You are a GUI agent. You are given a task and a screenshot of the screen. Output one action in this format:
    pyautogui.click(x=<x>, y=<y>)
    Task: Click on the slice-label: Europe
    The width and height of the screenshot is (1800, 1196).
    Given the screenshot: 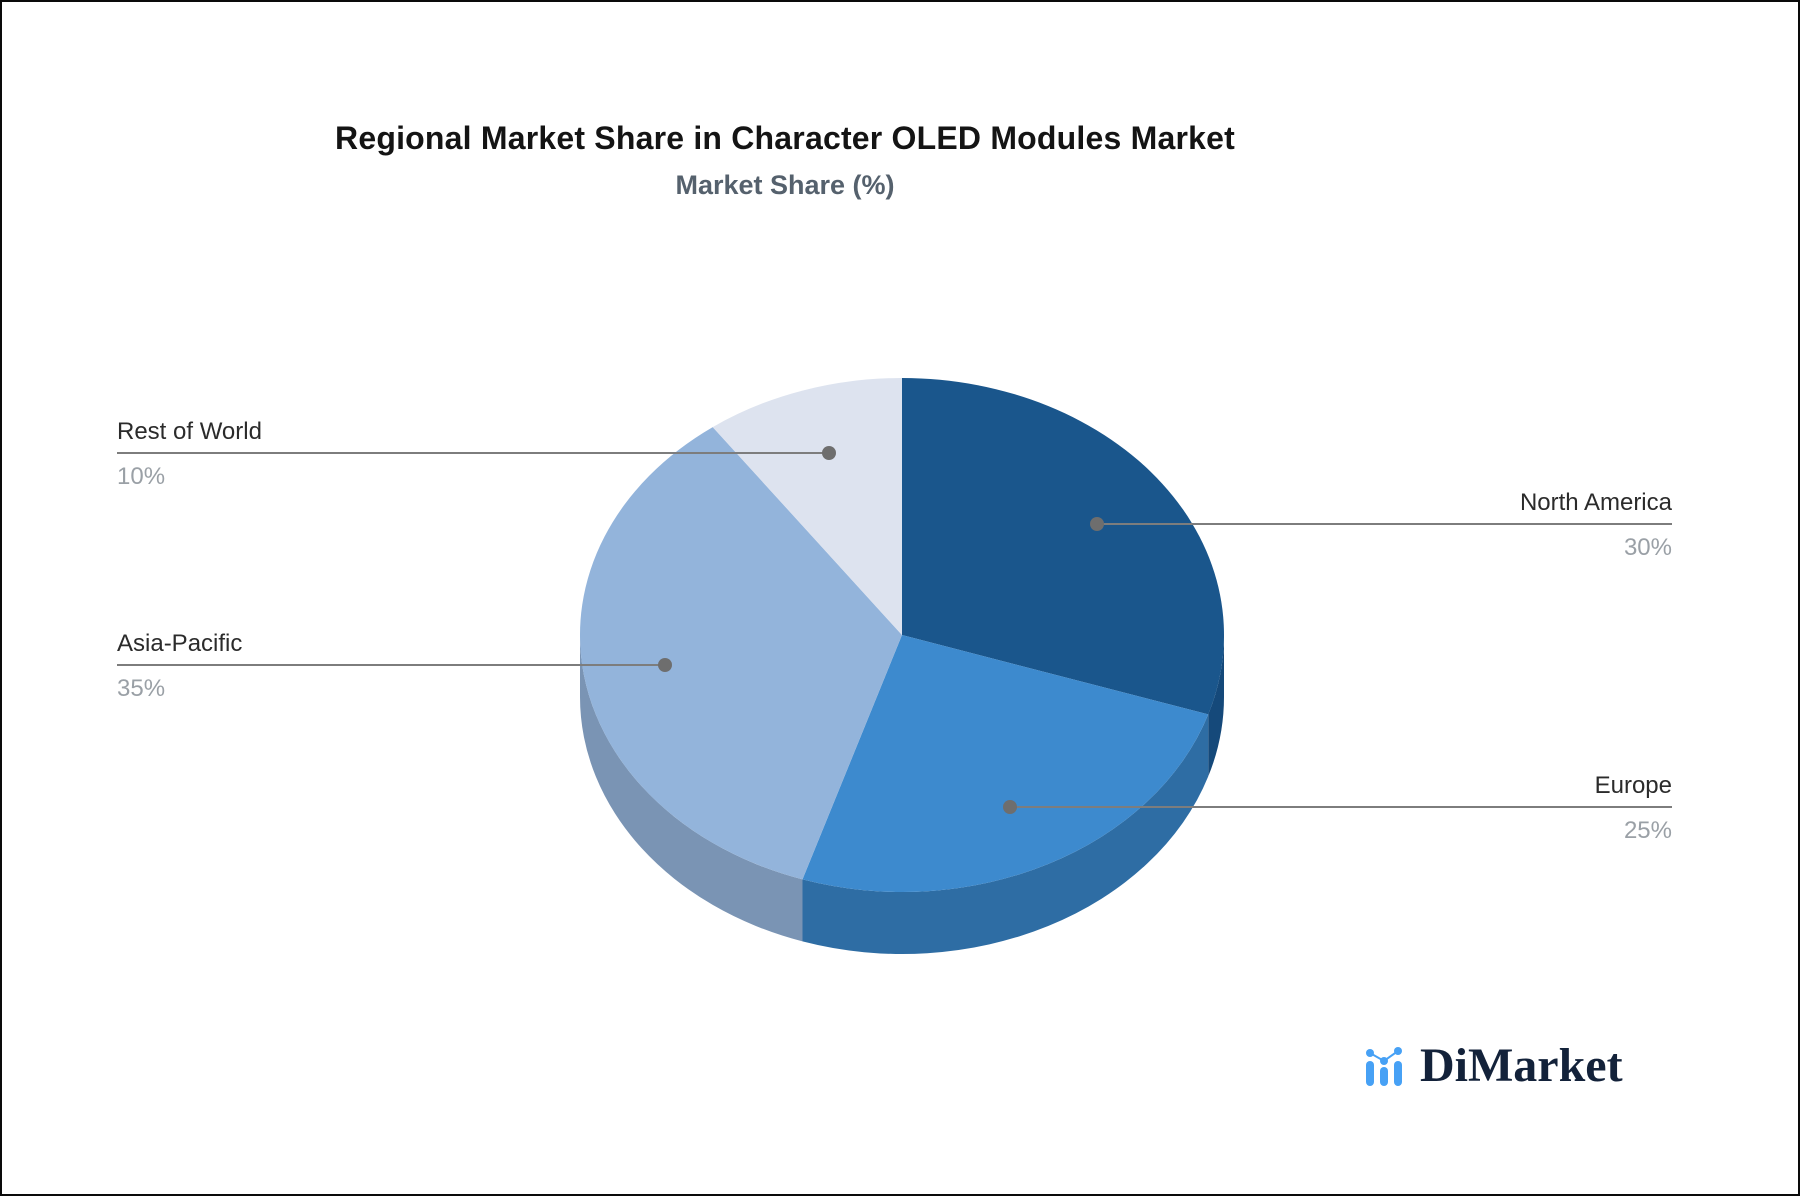 What is the action you would take?
    pyautogui.click(x=1633, y=785)
    